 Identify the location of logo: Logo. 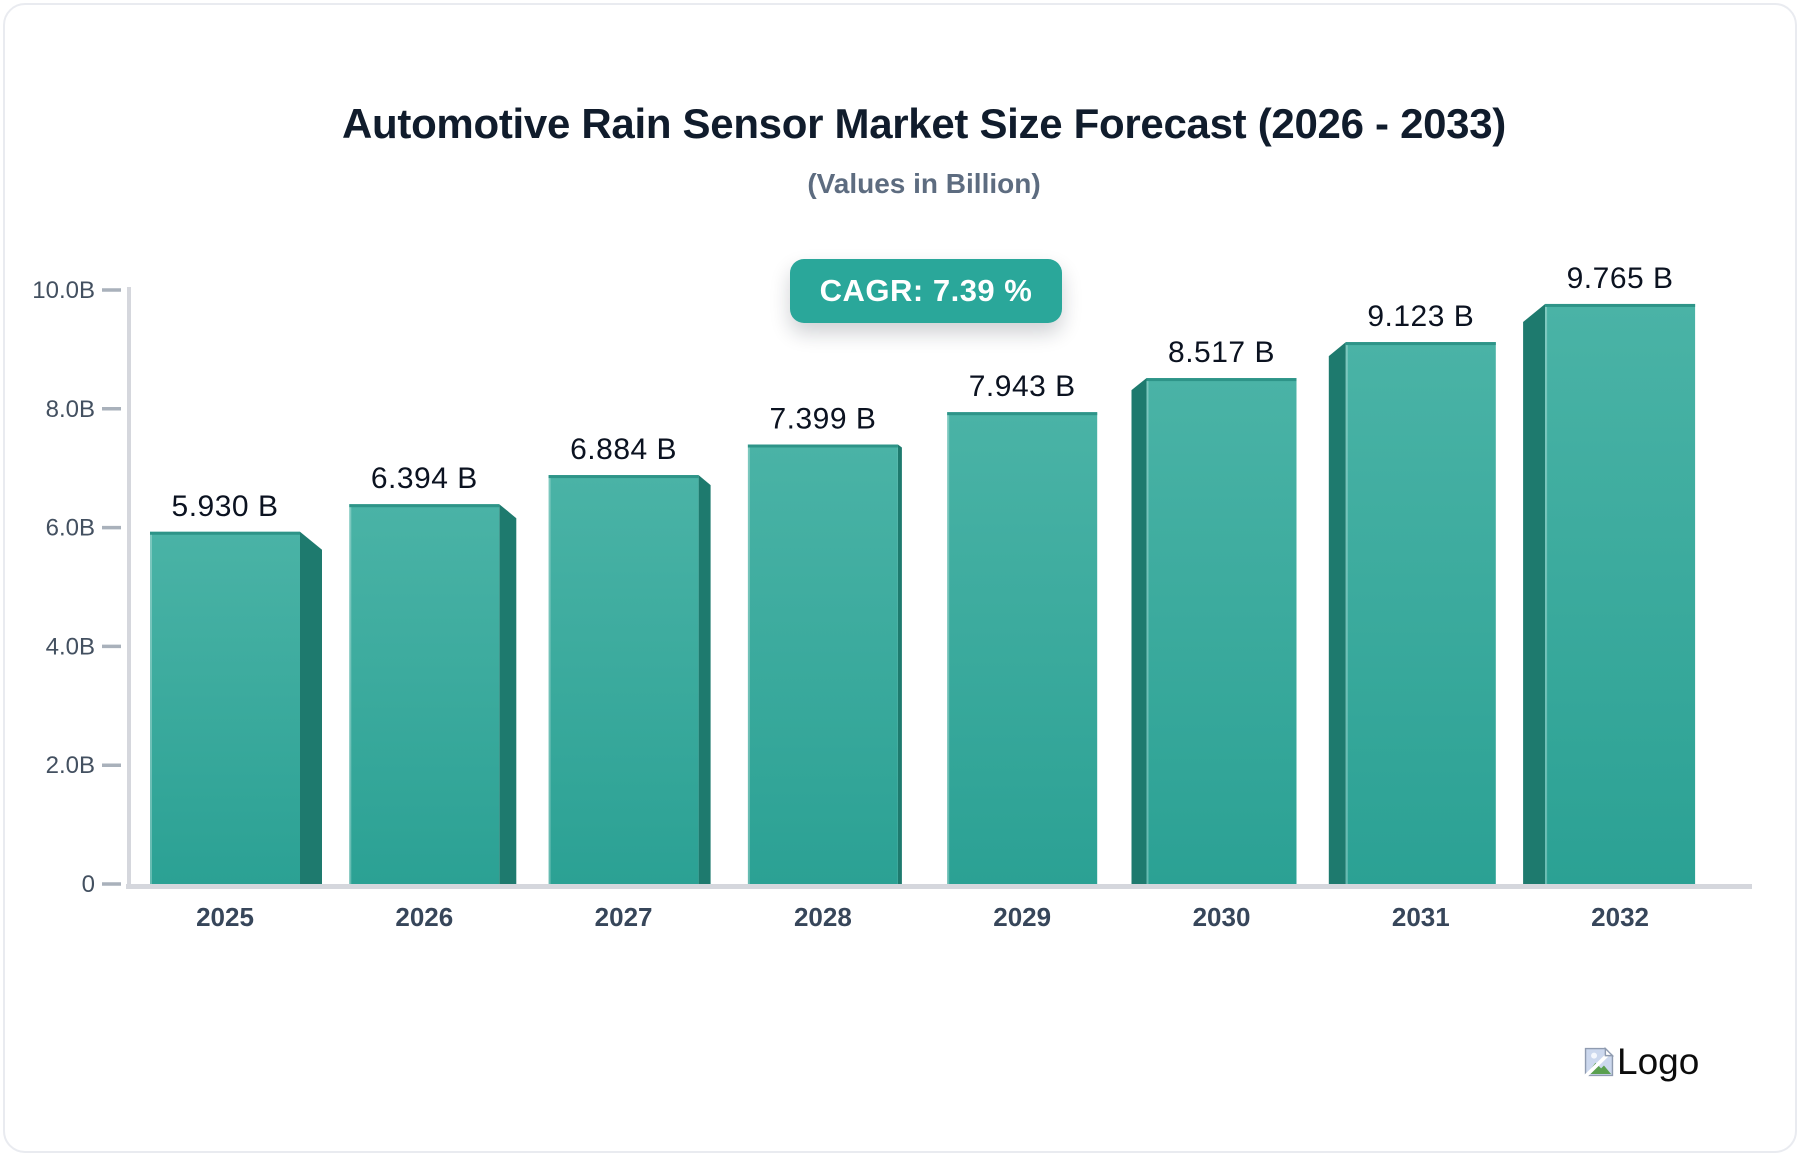
(1640, 1059).